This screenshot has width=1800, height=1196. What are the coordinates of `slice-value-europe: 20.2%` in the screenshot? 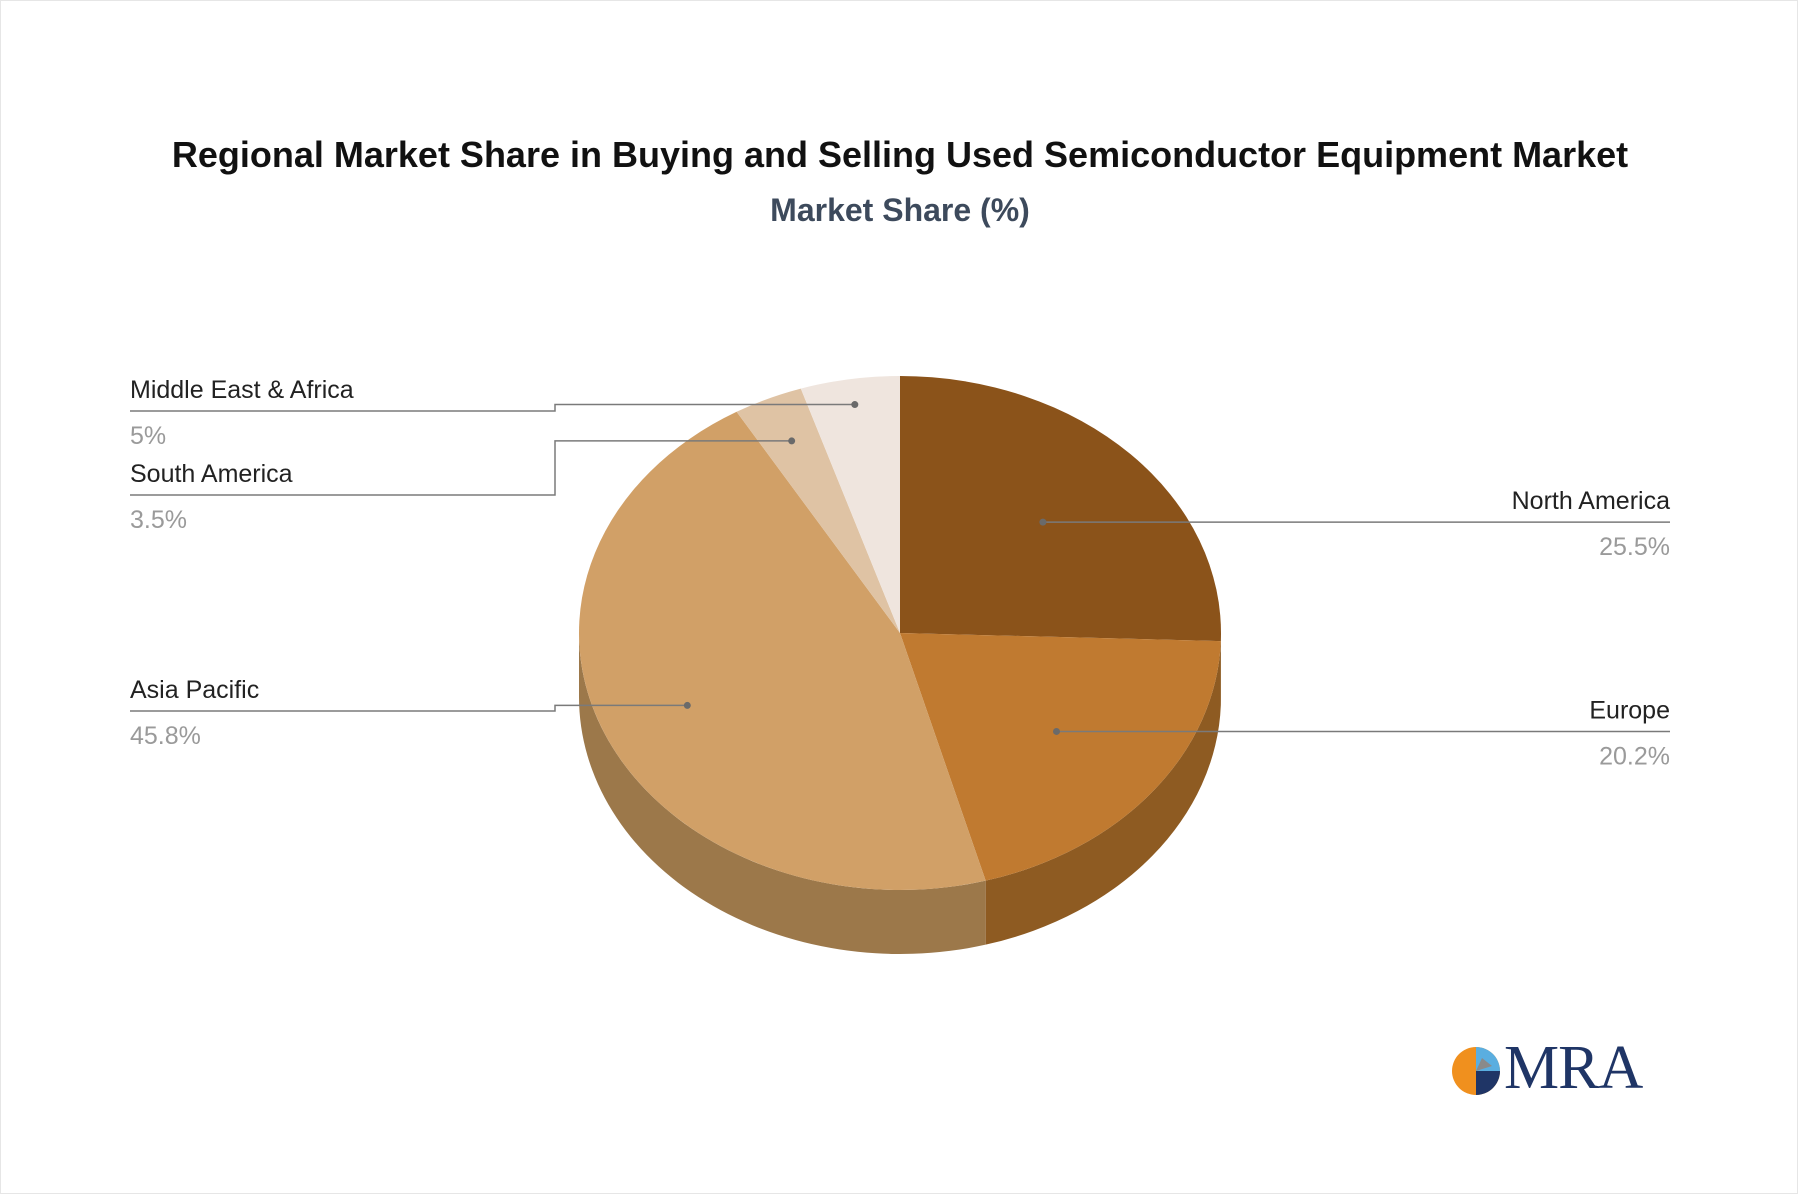 It's located at (1634, 756).